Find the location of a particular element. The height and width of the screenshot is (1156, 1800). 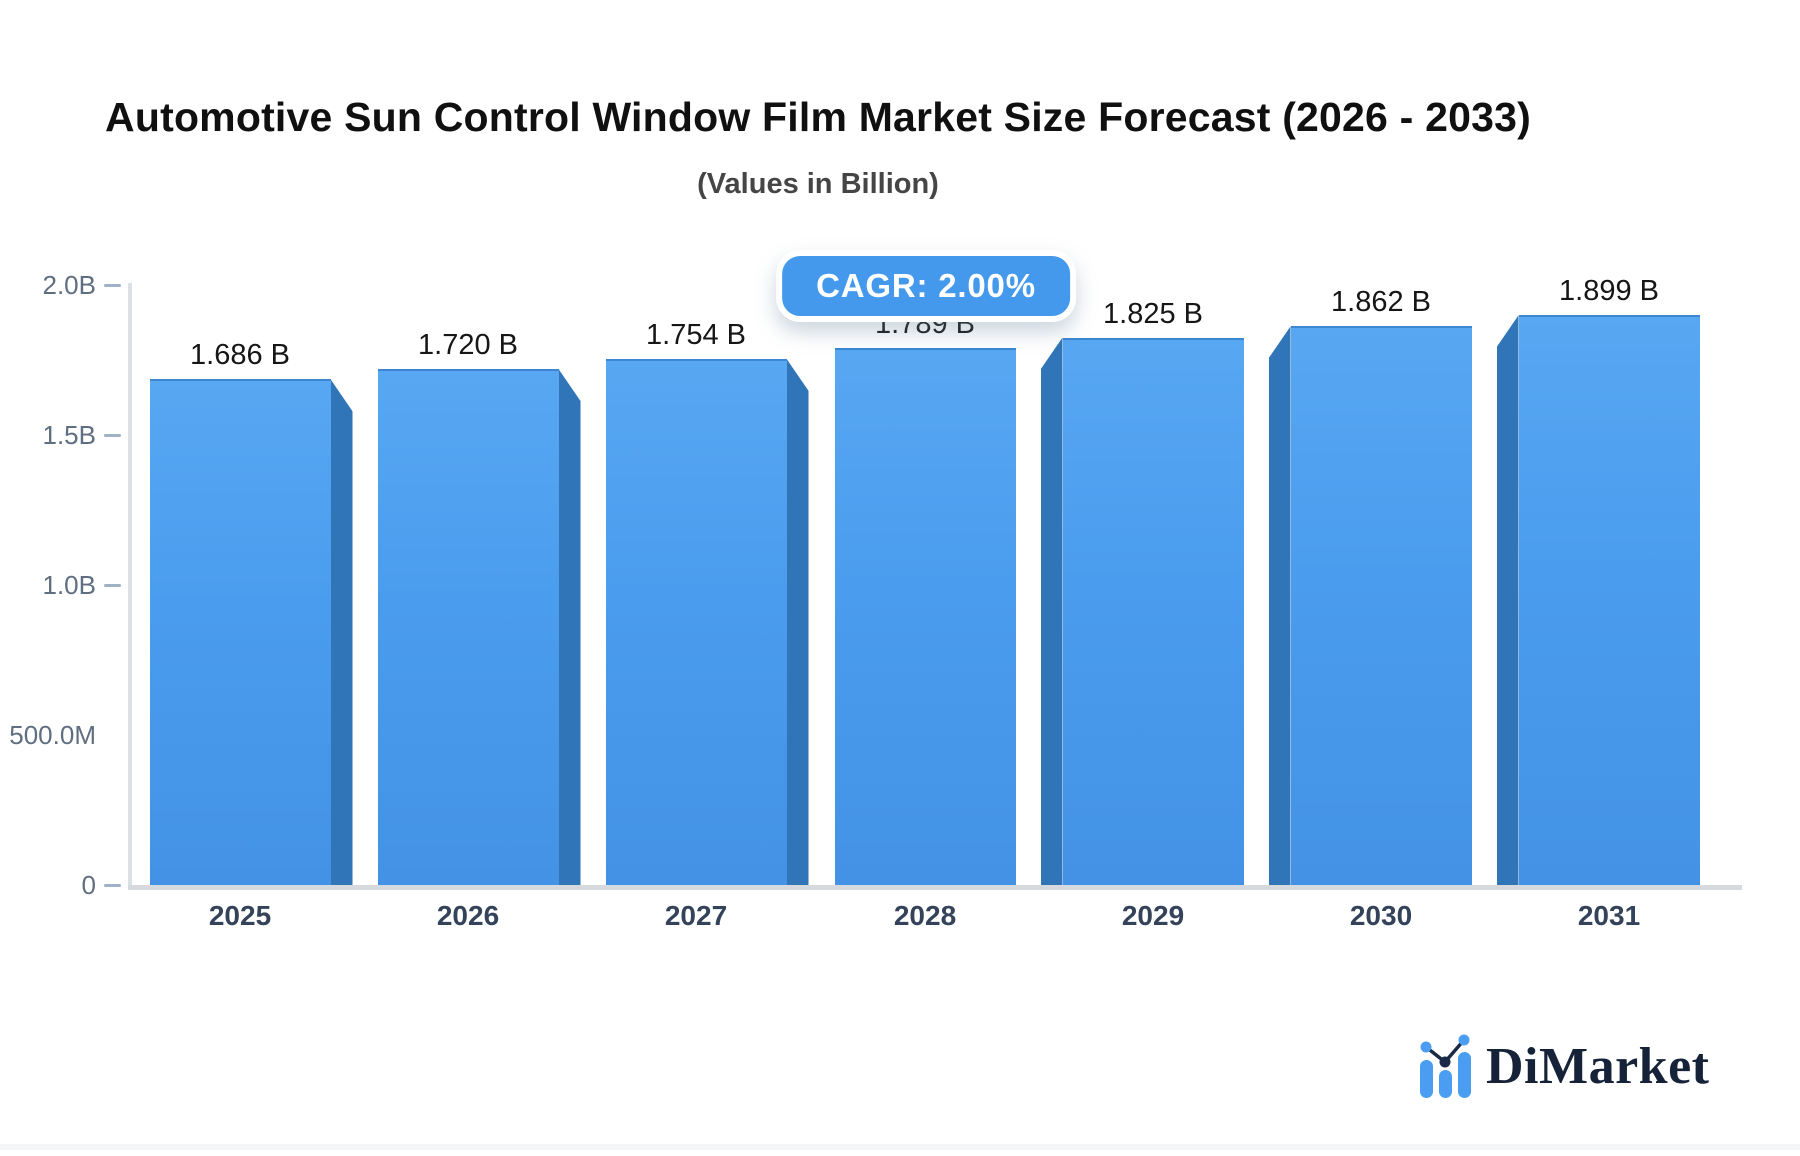

x-tick-label-2029: 2029 is located at coordinates (1153, 915).